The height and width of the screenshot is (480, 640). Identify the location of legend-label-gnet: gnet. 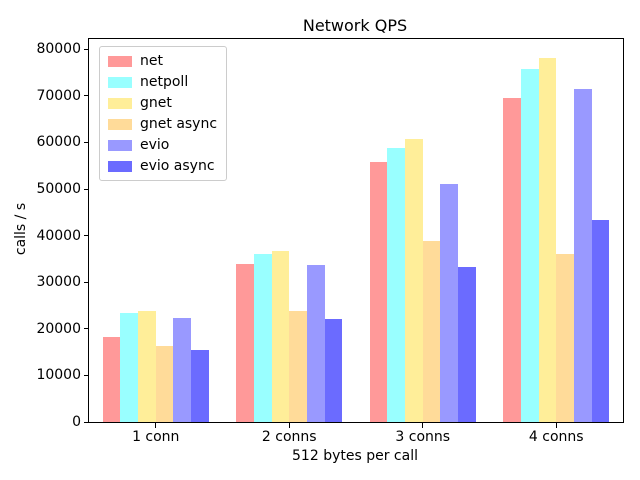
(156, 103).